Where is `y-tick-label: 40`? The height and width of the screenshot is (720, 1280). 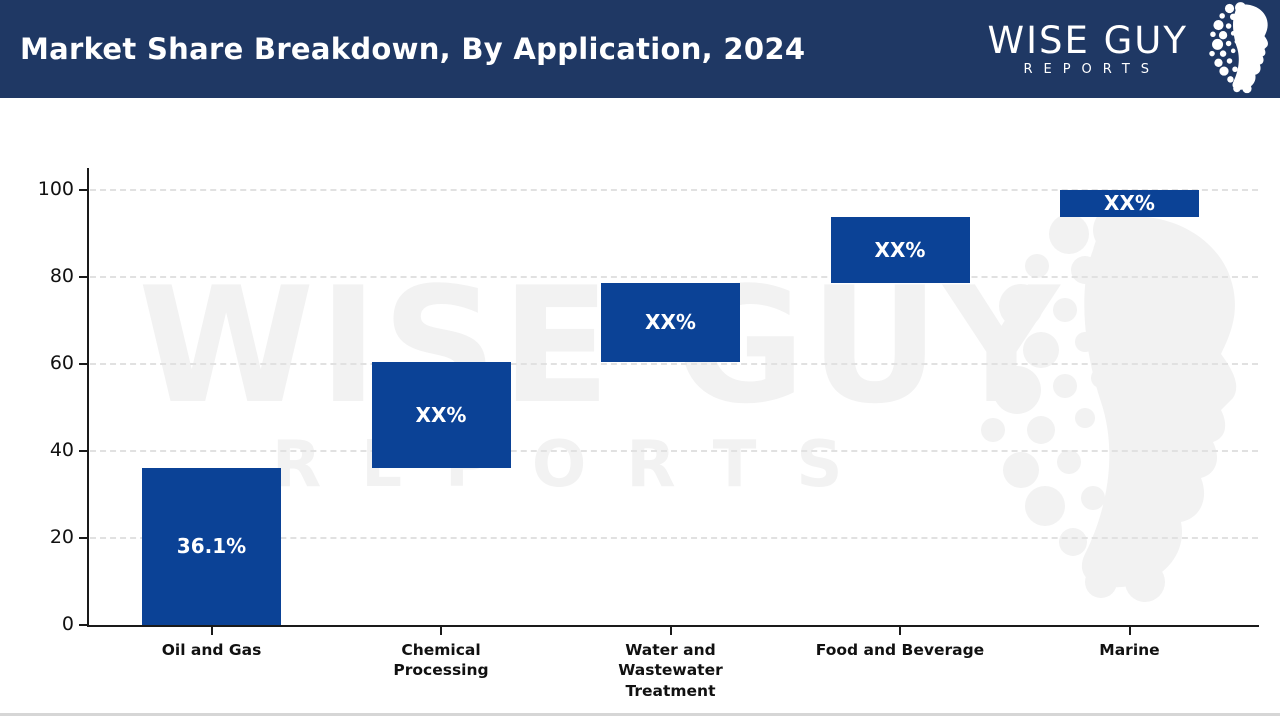
y-tick-label: 40 is located at coordinates (61, 450).